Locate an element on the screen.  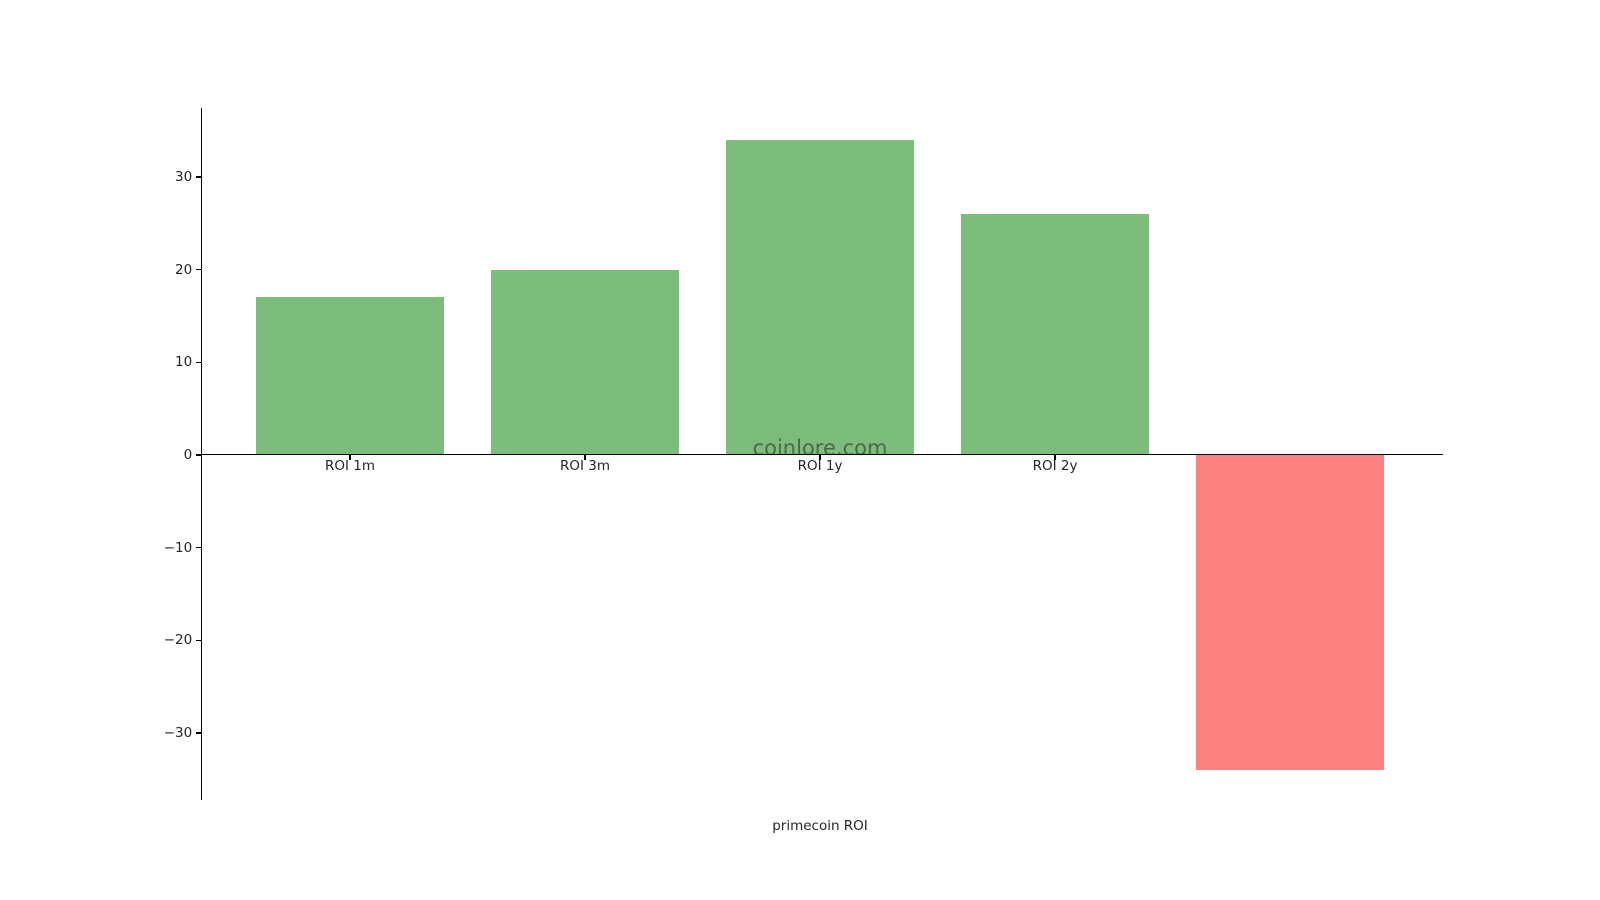
y-tick-label: −30 is located at coordinates (178, 733).